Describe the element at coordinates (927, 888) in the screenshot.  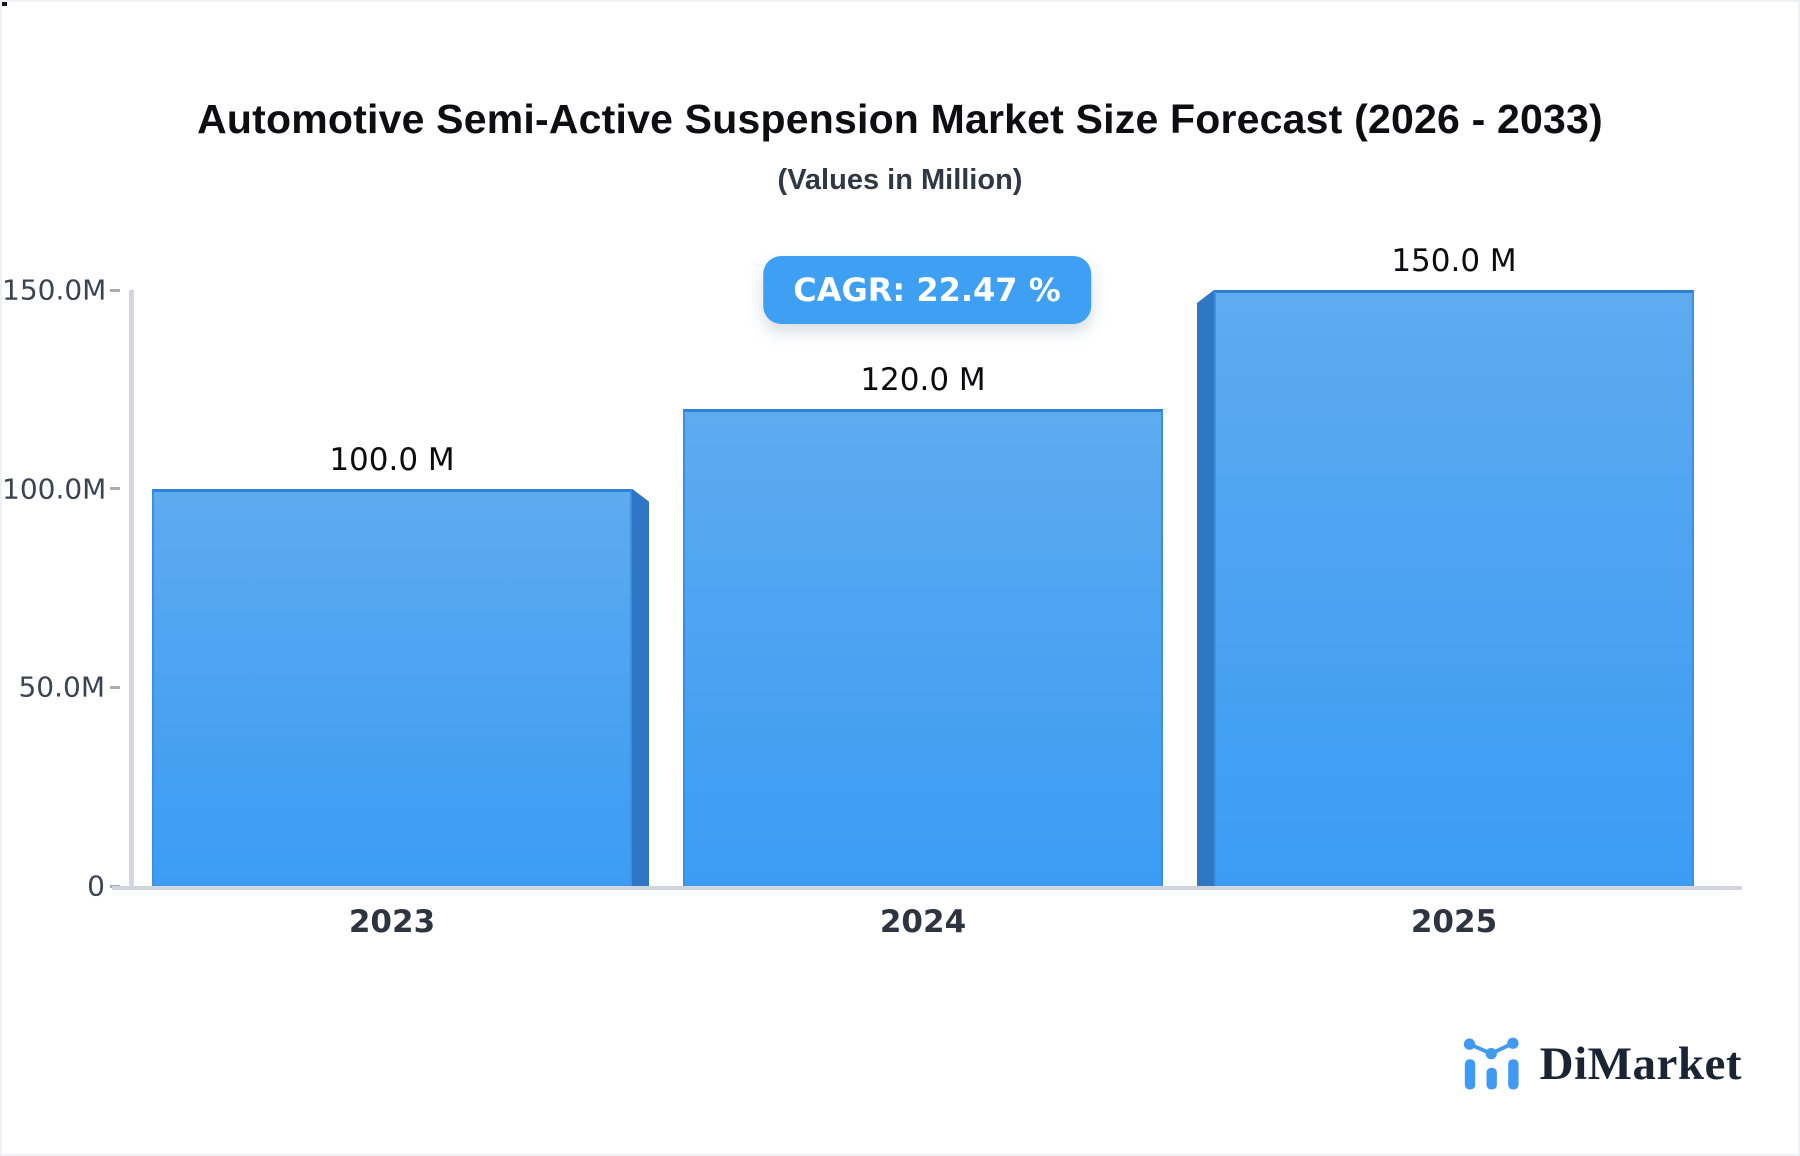
I see `x-axis-line` at that location.